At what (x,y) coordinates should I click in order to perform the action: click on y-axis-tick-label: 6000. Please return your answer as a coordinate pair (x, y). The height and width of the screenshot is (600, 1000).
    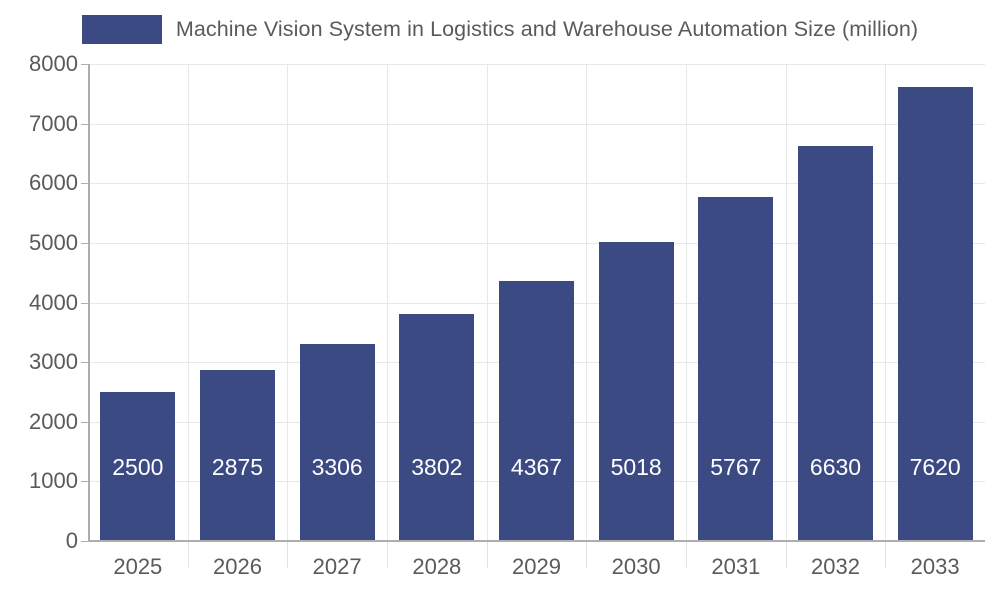
    Looking at the image, I should click on (53, 183).